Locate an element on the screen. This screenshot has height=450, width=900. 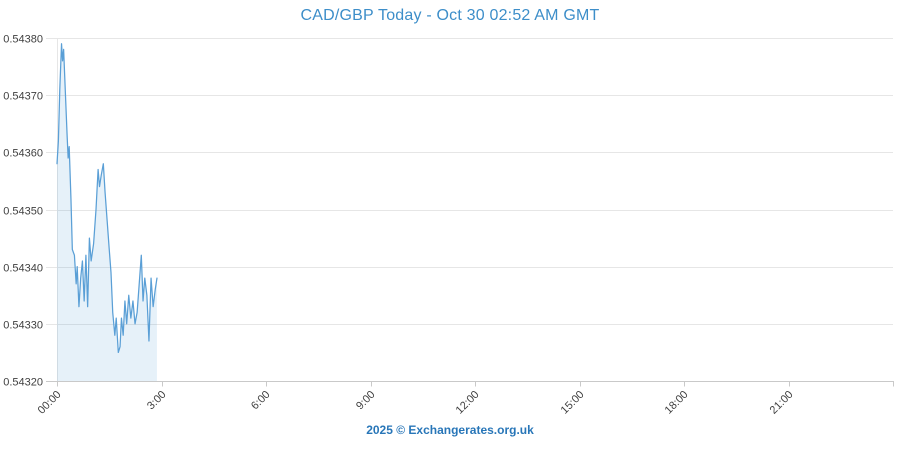
price-line is located at coordinates (107, 198).